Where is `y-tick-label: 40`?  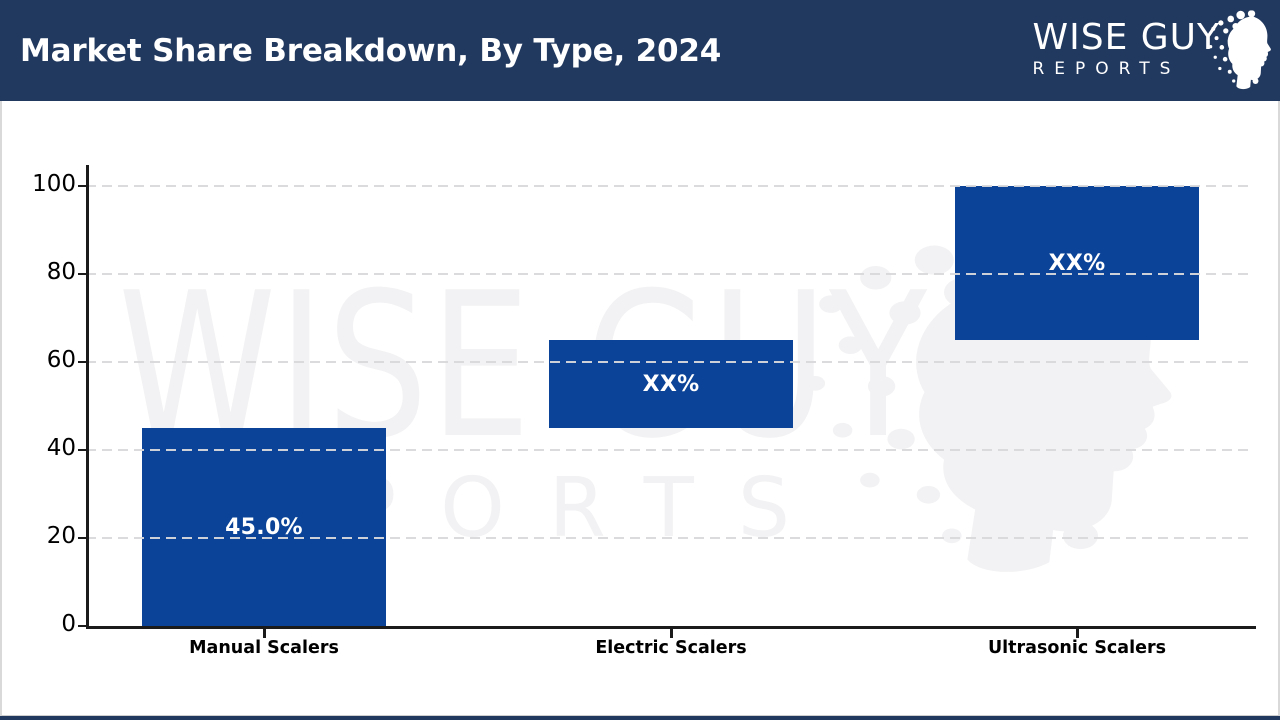
y-tick-label: 40 is located at coordinates (61, 448).